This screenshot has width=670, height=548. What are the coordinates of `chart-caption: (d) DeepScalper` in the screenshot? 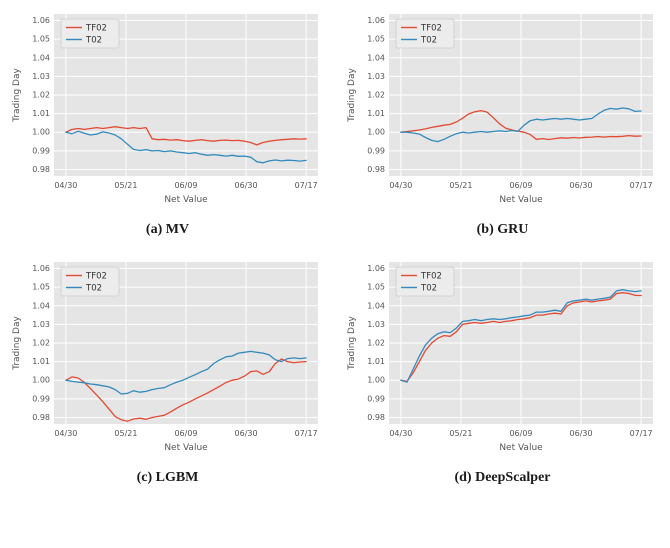 It's located at (502, 477).